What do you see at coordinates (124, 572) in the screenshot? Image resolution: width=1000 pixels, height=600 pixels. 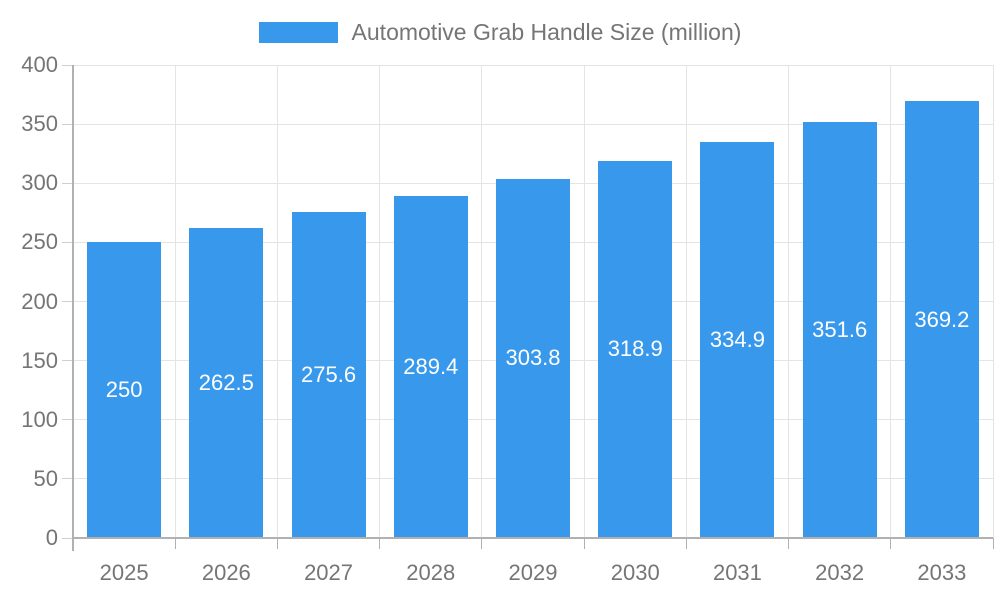 I see `x-axis-tick-label: 2025` at bounding box center [124, 572].